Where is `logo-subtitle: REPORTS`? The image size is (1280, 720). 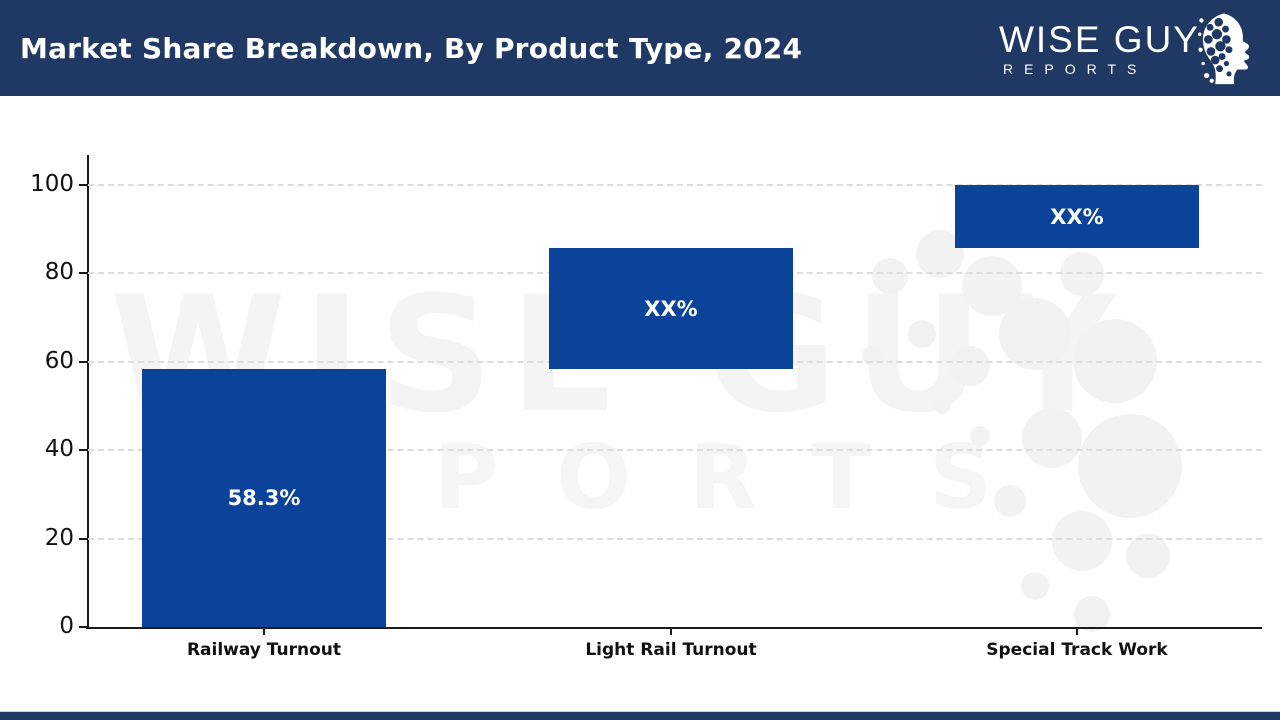 logo-subtitle: REPORTS is located at coordinates (1075, 68).